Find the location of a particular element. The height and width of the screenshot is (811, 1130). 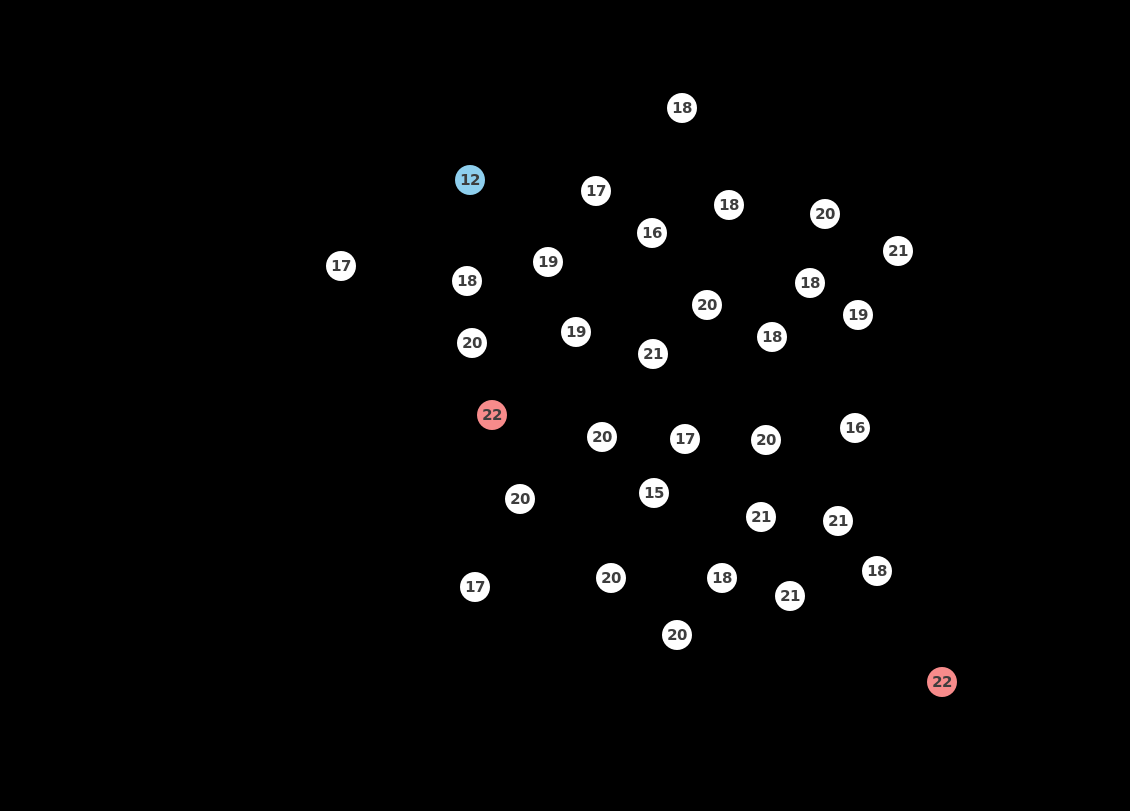

map-marker: 15 is located at coordinates (654, 493).